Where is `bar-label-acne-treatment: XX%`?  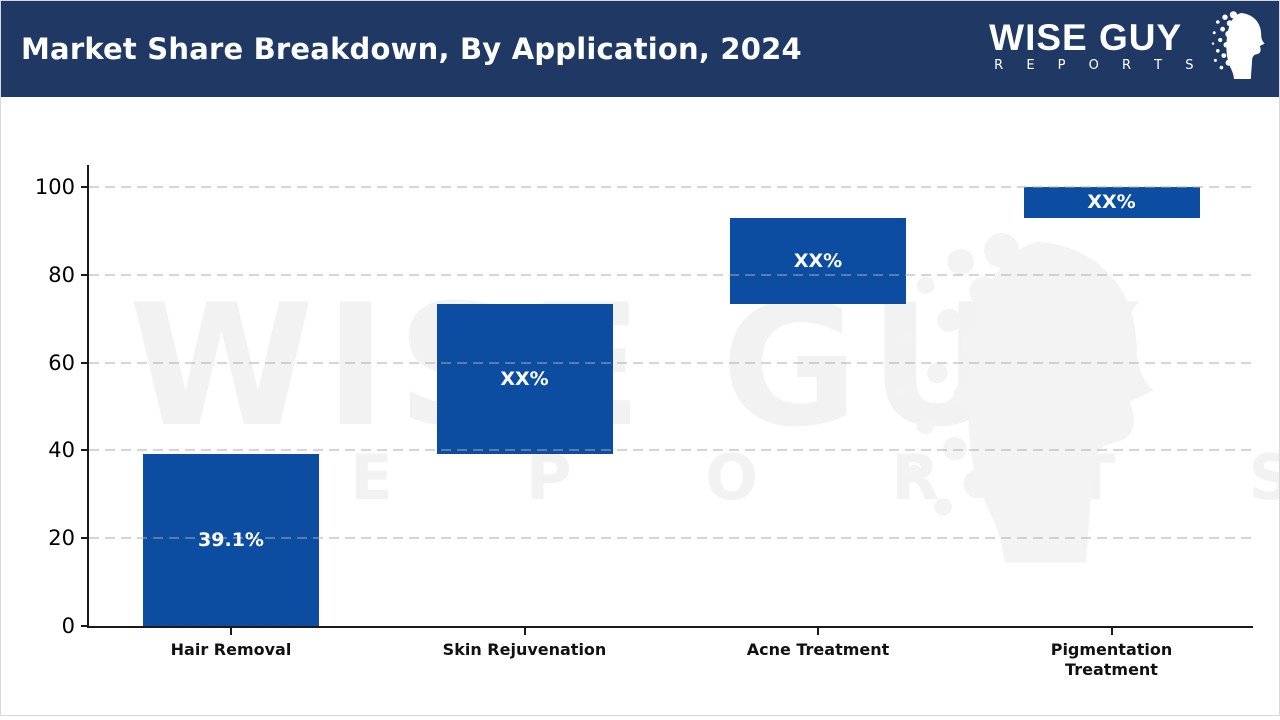
bar-label-acne-treatment: XX% is located at coordinates (818, 260).